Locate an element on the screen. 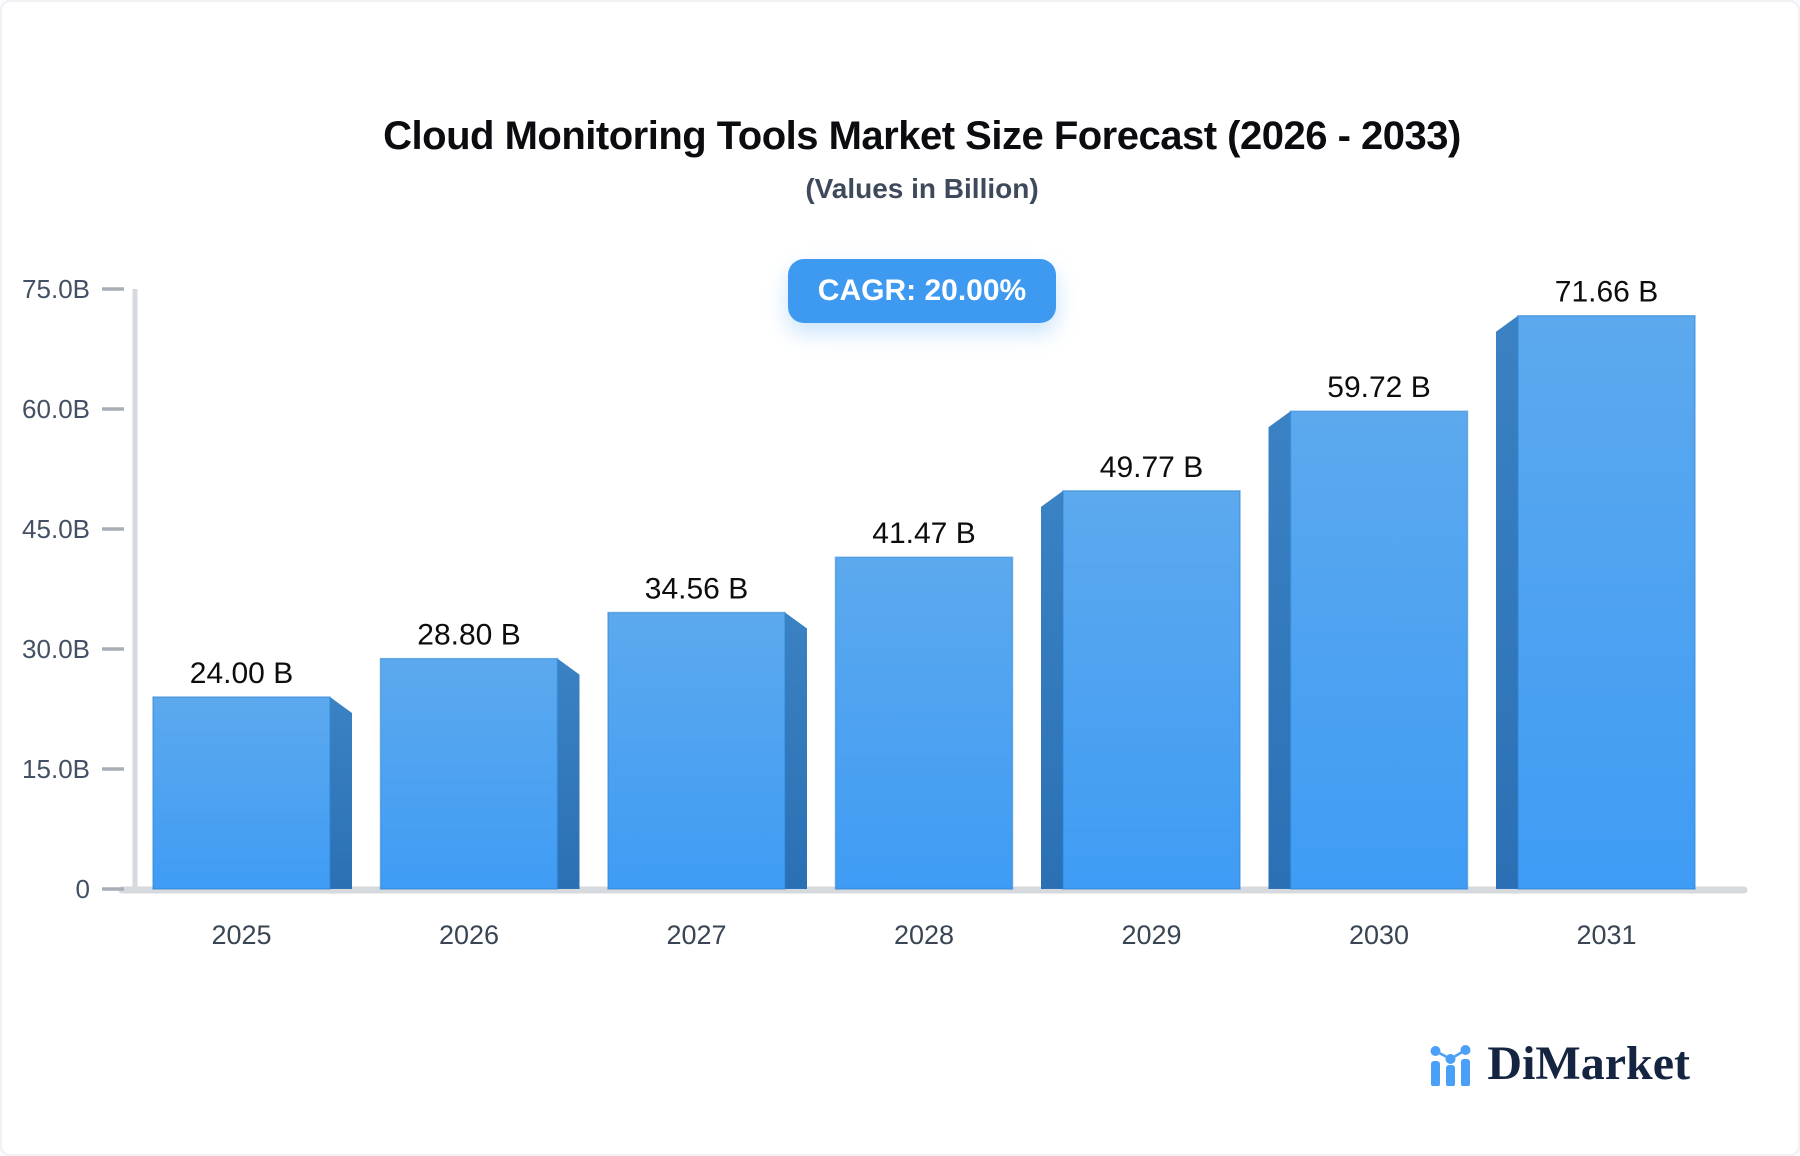 The height and width of the screenshot is (1156, 1800). x-axis-year-label: 2025 is located at coordinates (241, 935).